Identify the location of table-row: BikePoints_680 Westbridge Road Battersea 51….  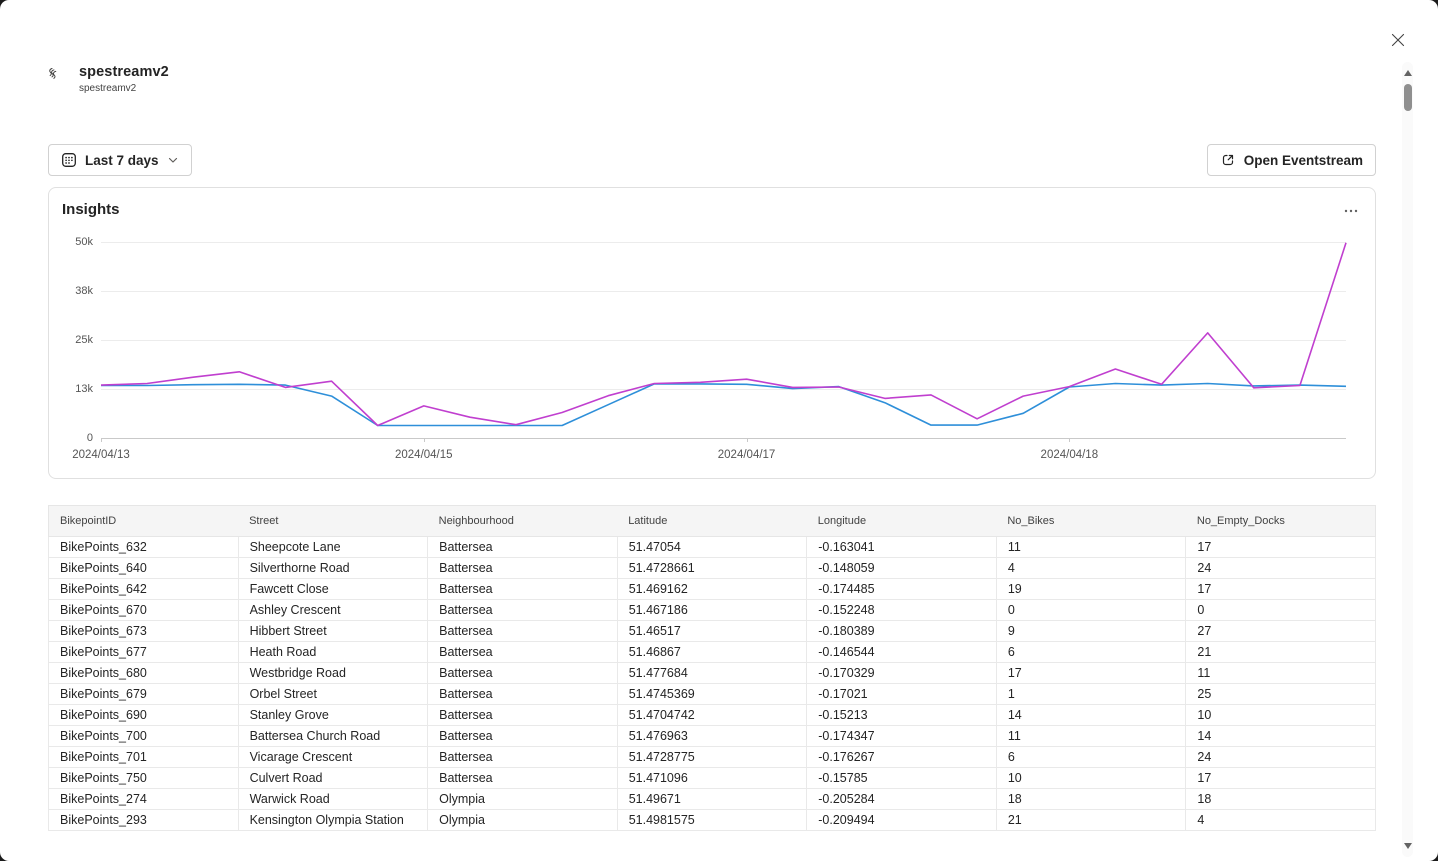
(712, 673).